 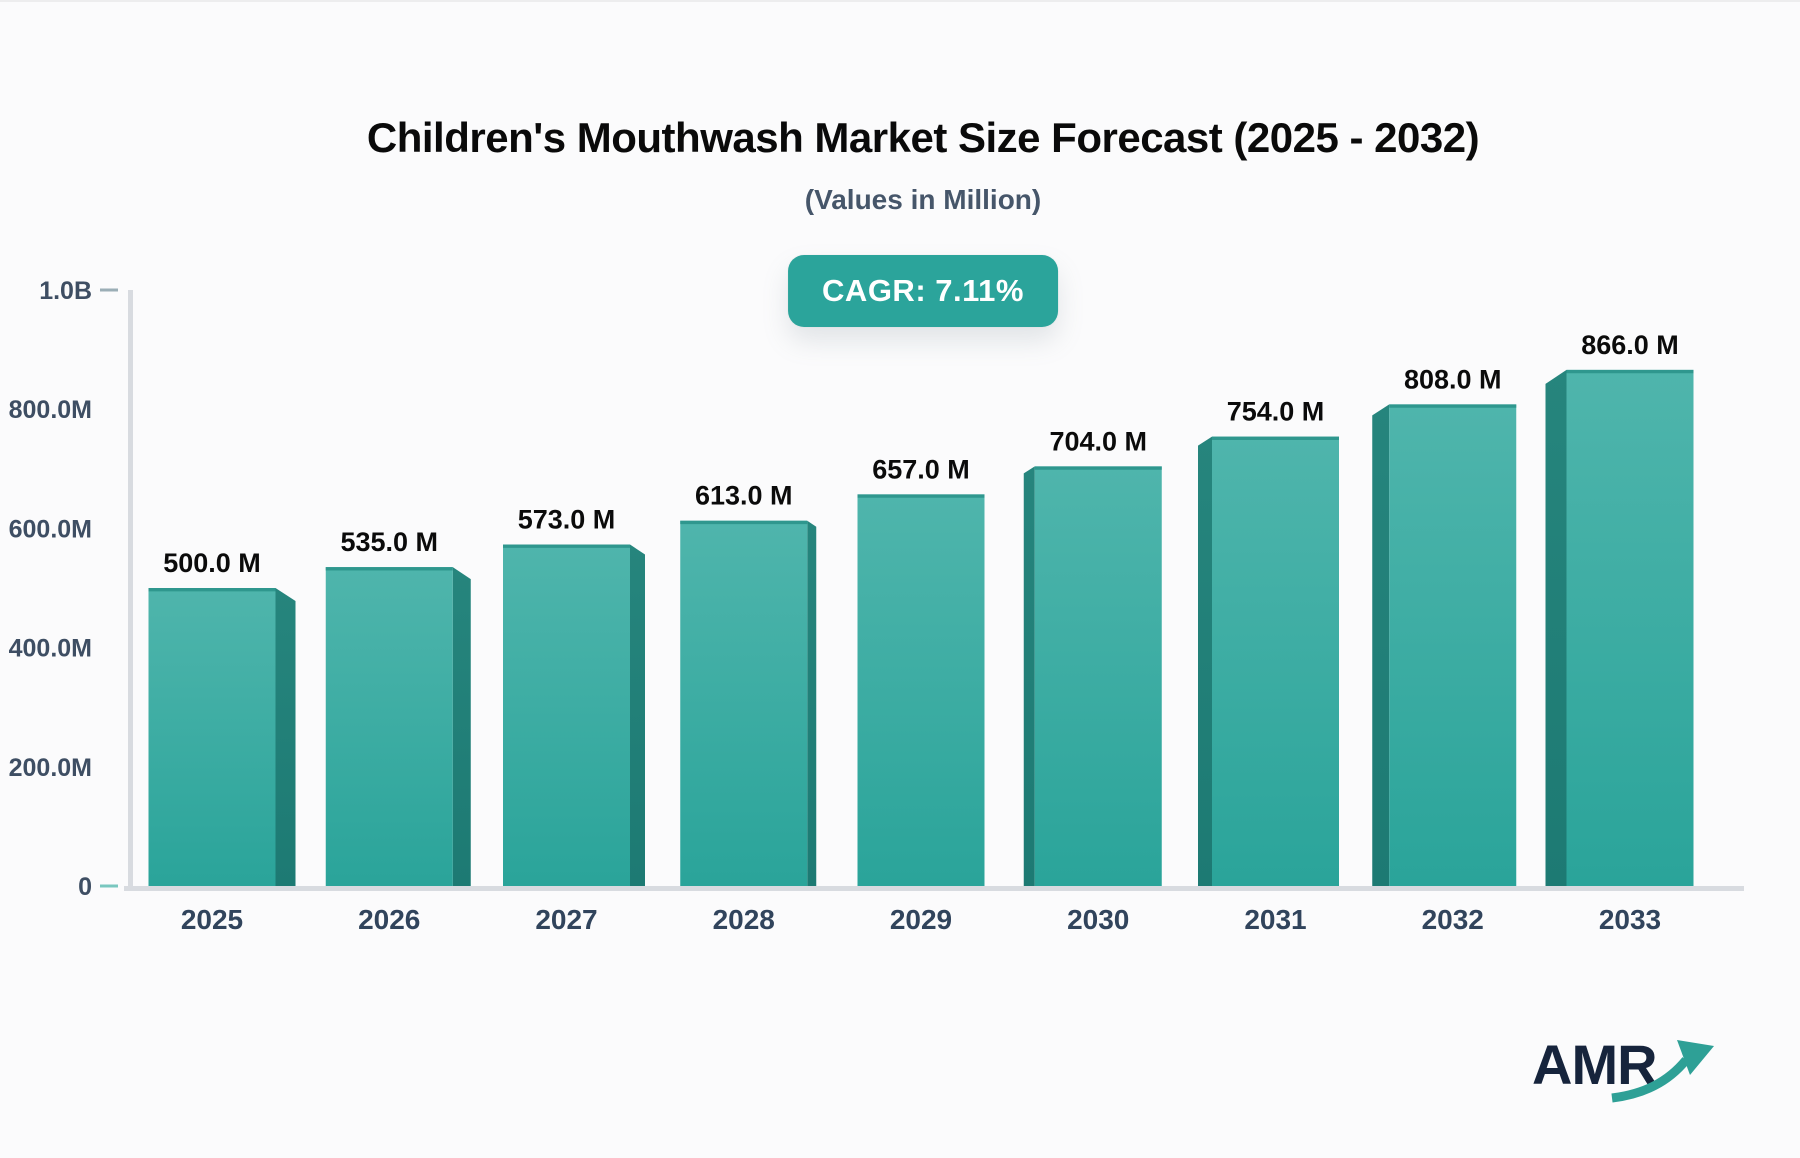 I want to click on bar-2030, so click(x=1098, y=676).